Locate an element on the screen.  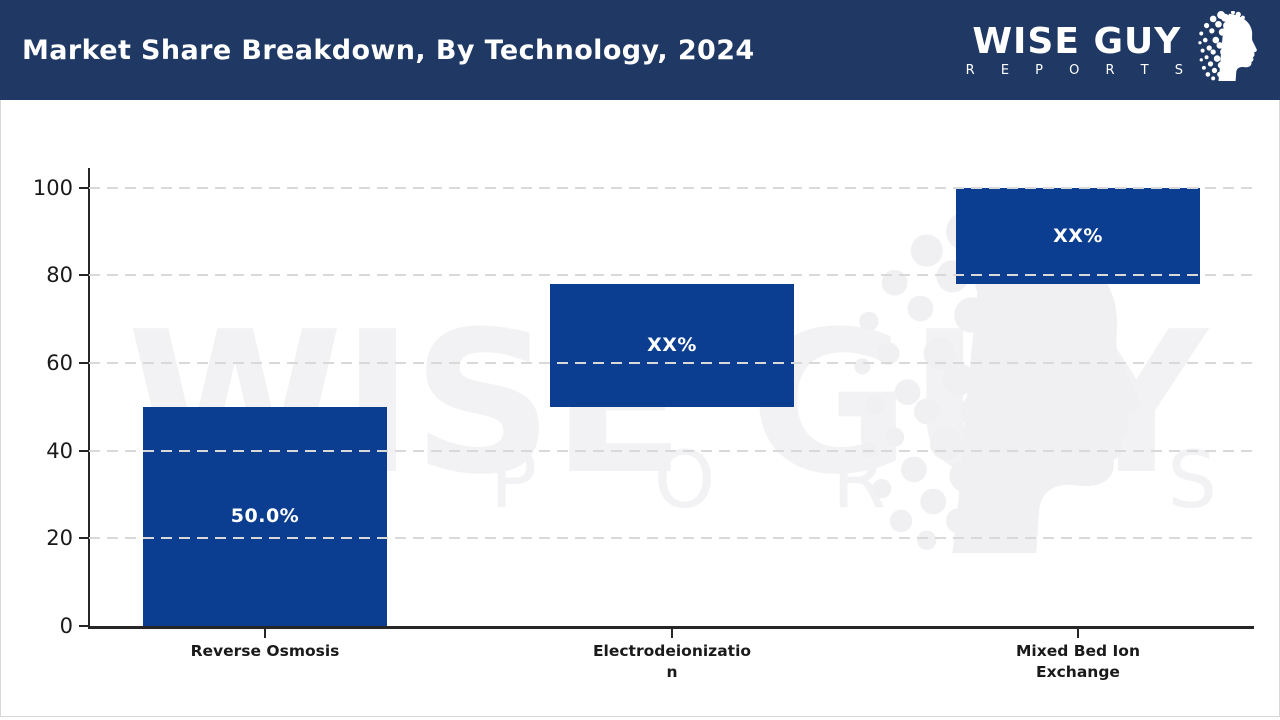
logo-tagline: R E P O R T S is located at coordinates (1079, 70).